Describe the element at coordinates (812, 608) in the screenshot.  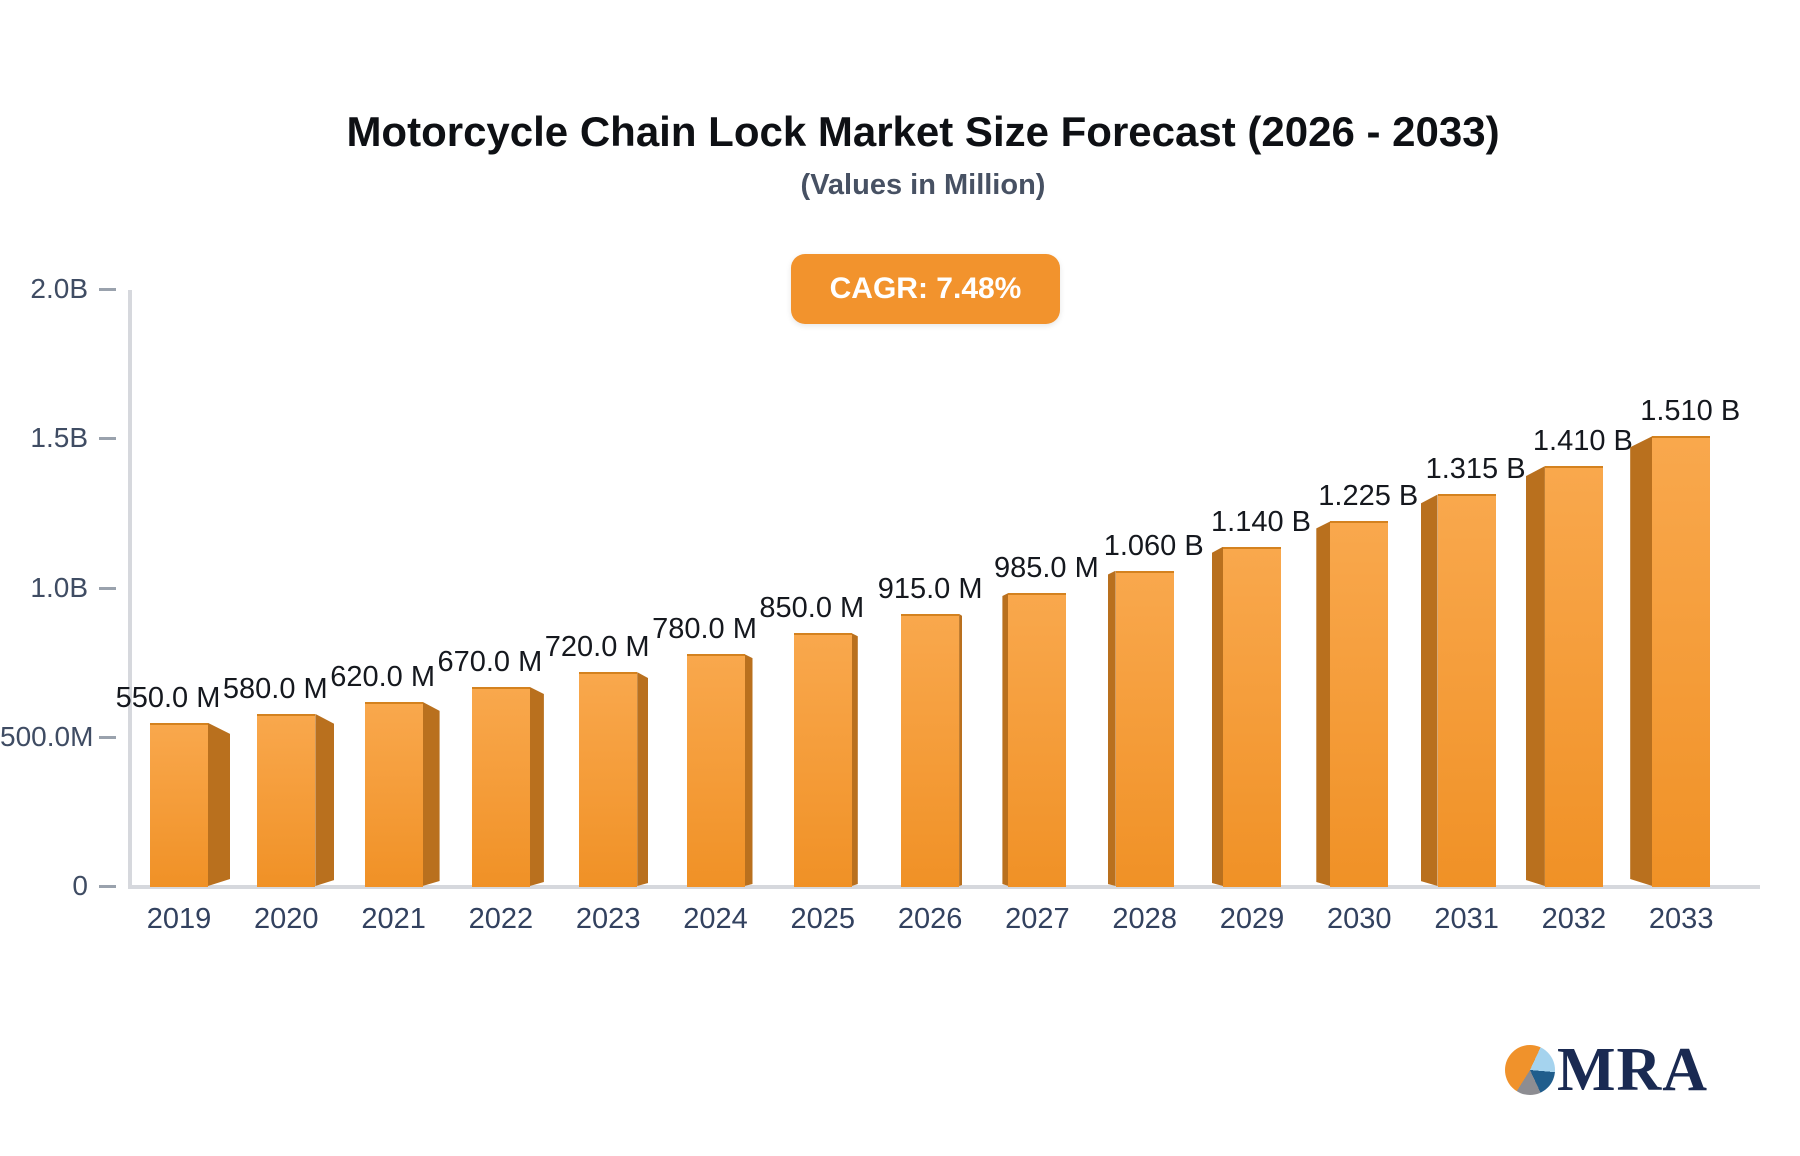
I see `bar-value-label: 850.0 M` at that location.